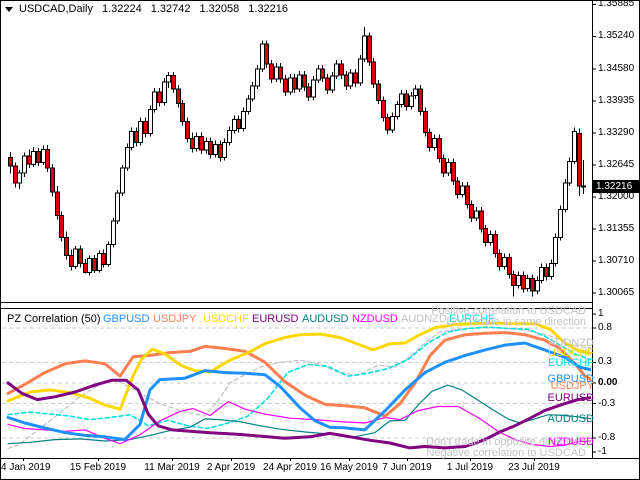 Image resolution: width=640 pixels, height=480 pixels. I want to click on price-axis-label: 1.35885, so click(616, 5).